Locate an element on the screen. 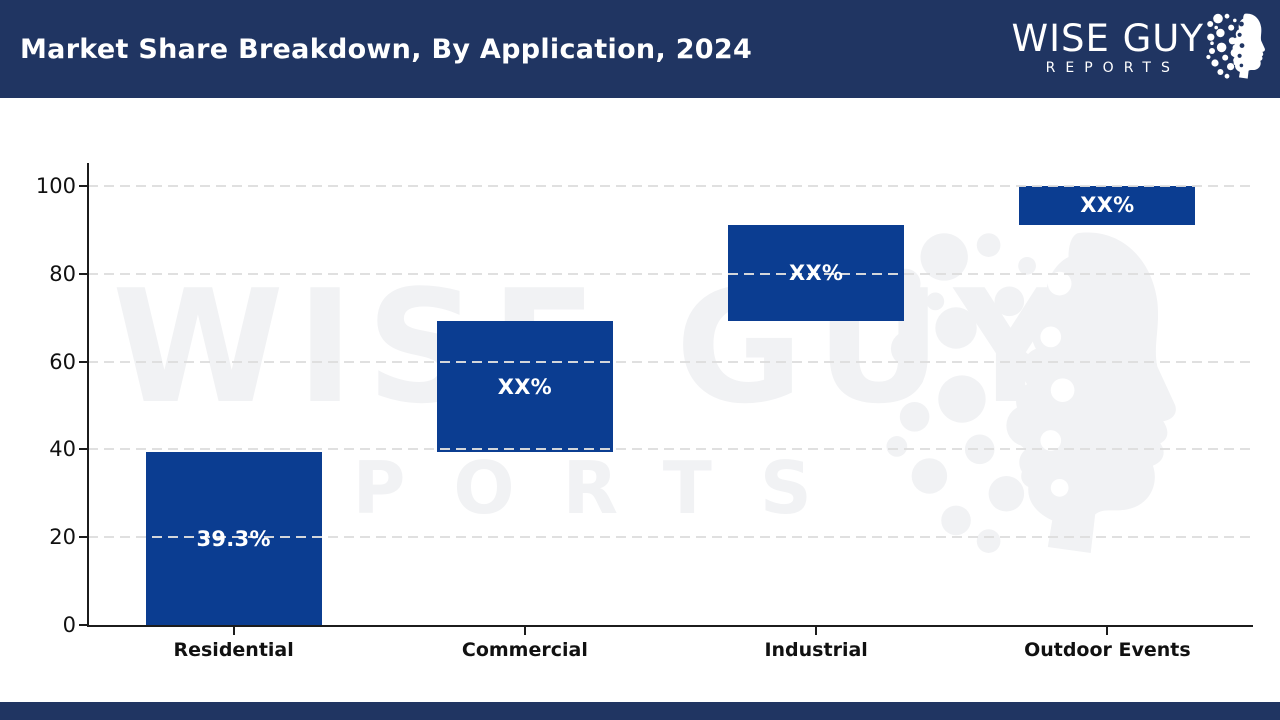  y-tick-label-40: 40 is located at coordinates (62, 449).